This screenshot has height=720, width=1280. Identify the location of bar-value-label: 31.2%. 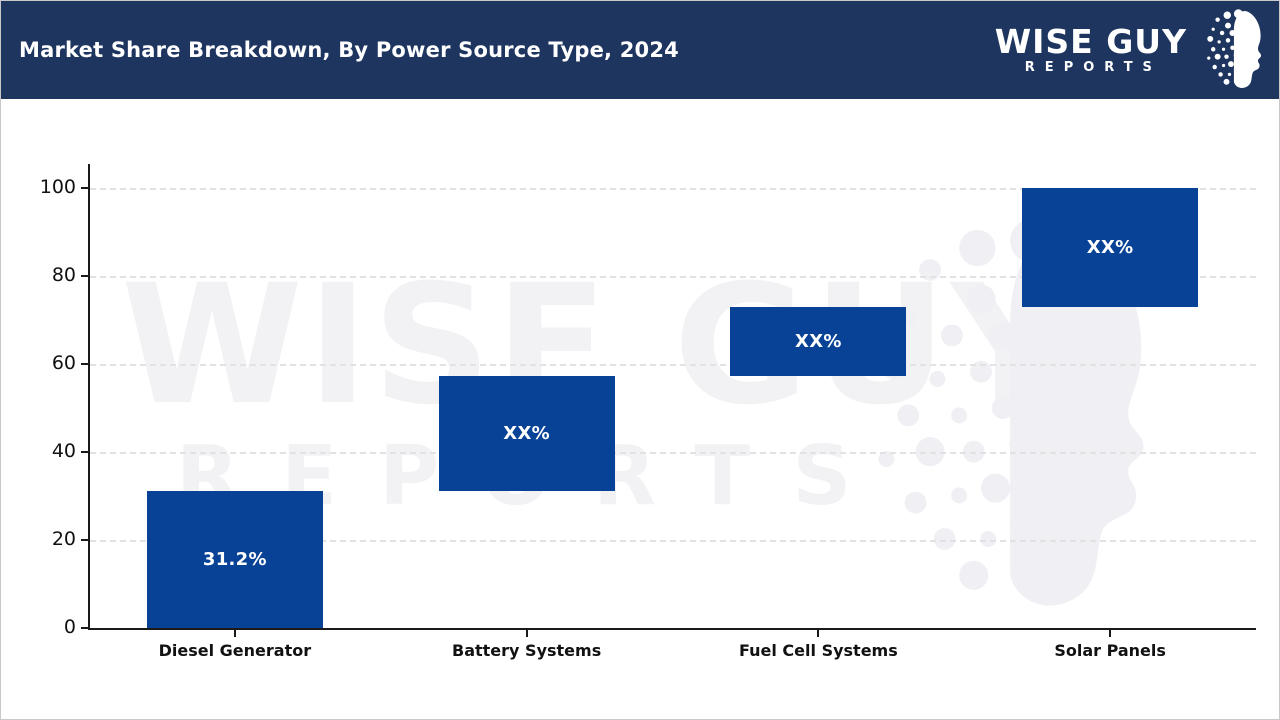
(234, 559).